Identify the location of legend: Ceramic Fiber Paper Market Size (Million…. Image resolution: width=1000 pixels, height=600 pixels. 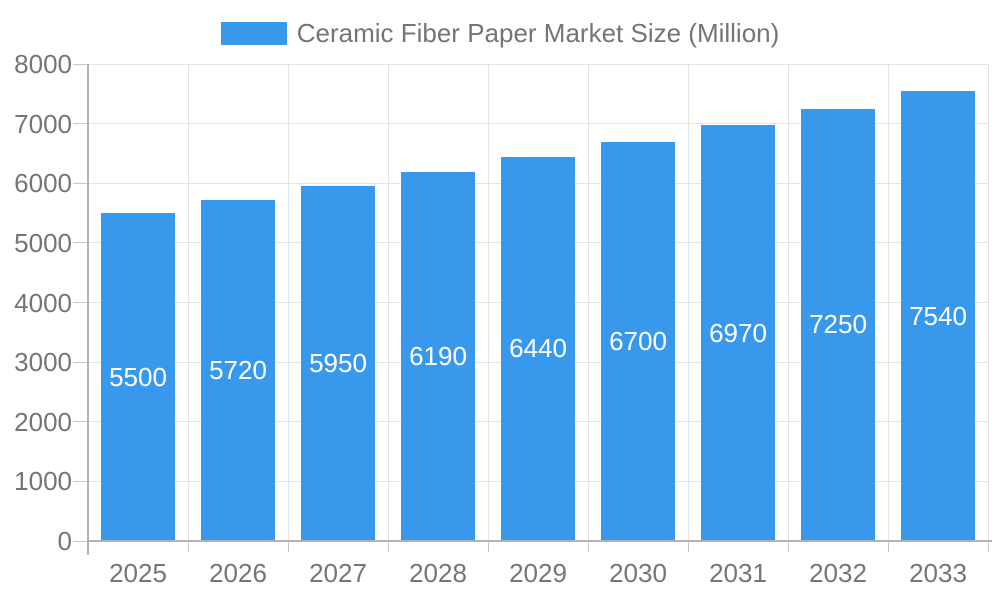
(500, 33).